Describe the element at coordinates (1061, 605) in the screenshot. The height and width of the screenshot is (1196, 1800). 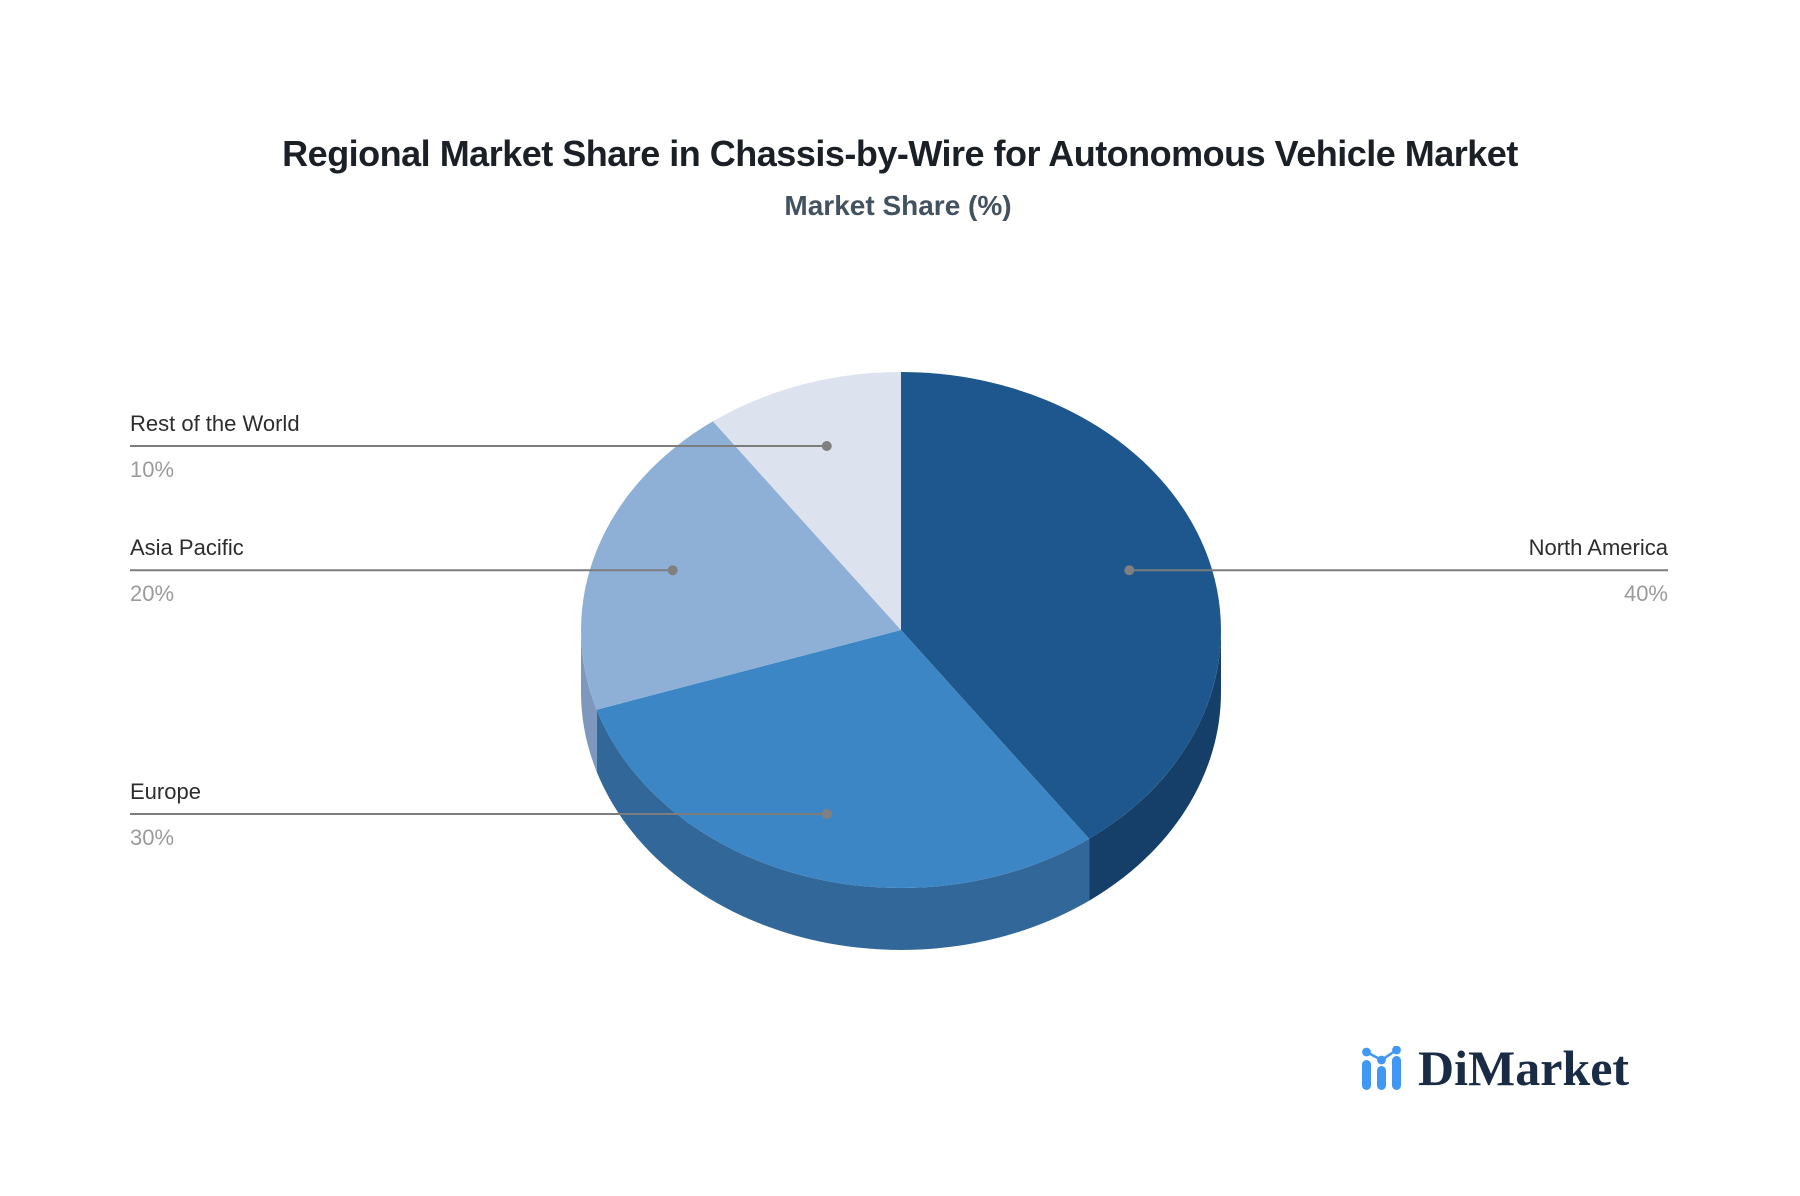
I see `pie-slice-north-america` at that location.